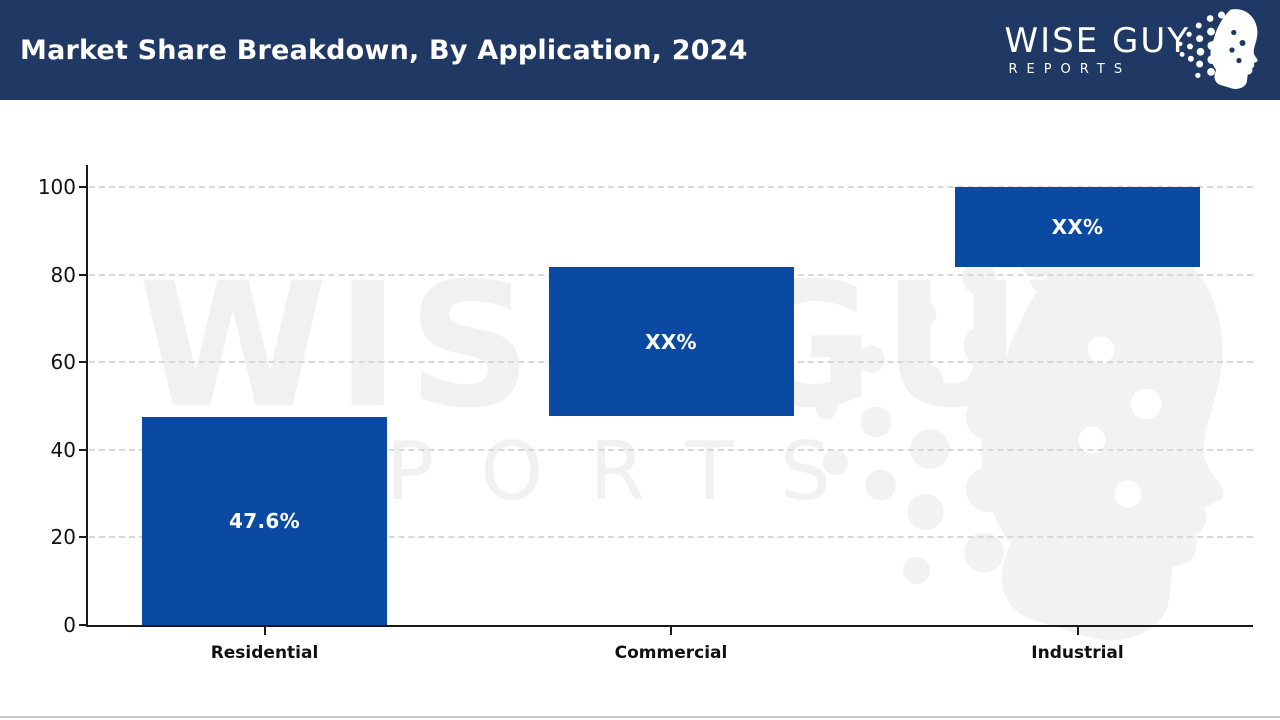 Image resolution: width=1280 pixels, height=720 pixels. Describe the element at coordinates (671, 653) in the screenshot. I see `x-tick-label-commercial: Commercial` at that location.